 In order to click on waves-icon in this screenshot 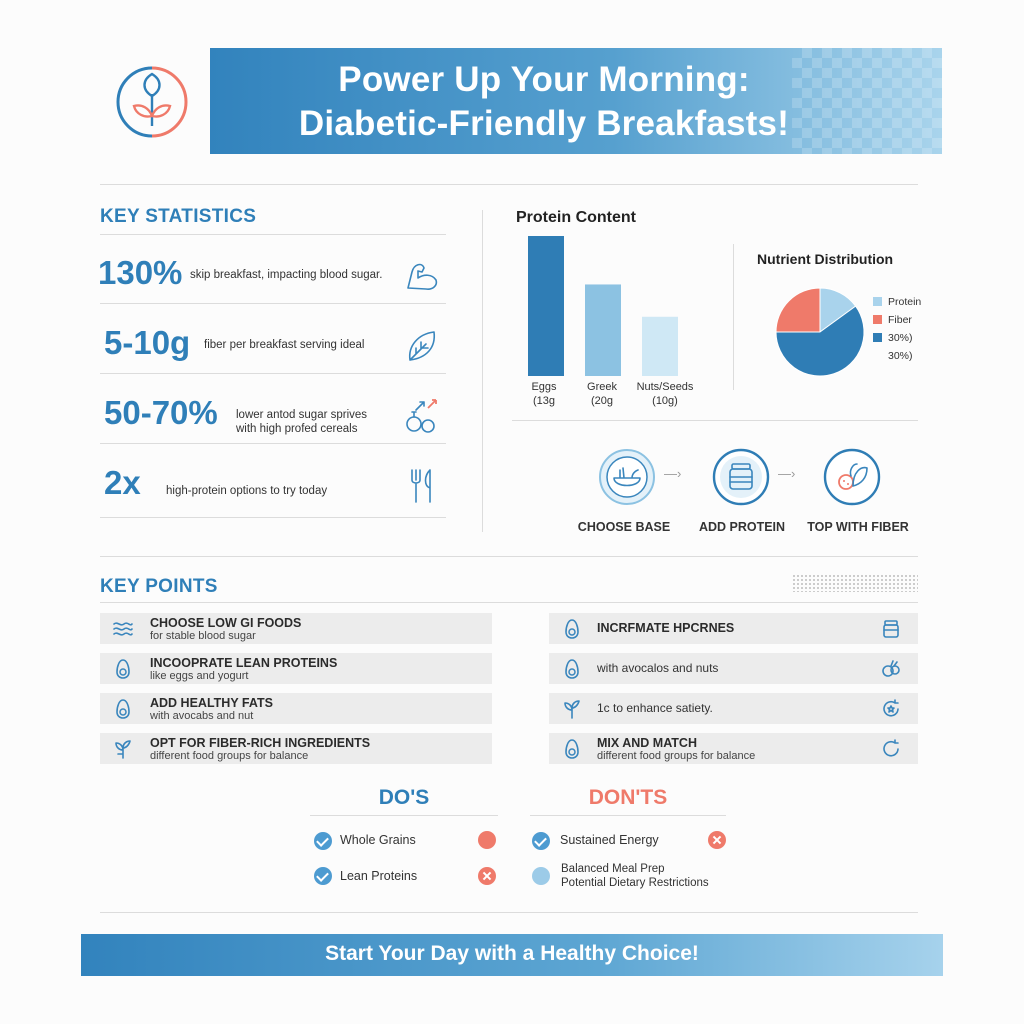, I will do `click(123, 629)`.